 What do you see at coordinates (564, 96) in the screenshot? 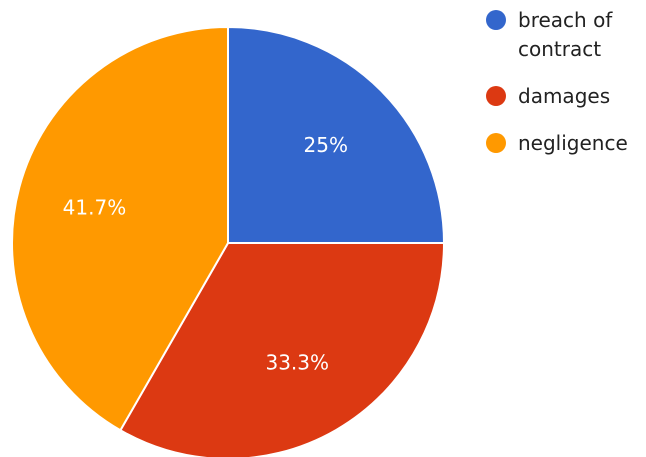
I see `legend-label-1: damages` at bounding box center [564, 96].